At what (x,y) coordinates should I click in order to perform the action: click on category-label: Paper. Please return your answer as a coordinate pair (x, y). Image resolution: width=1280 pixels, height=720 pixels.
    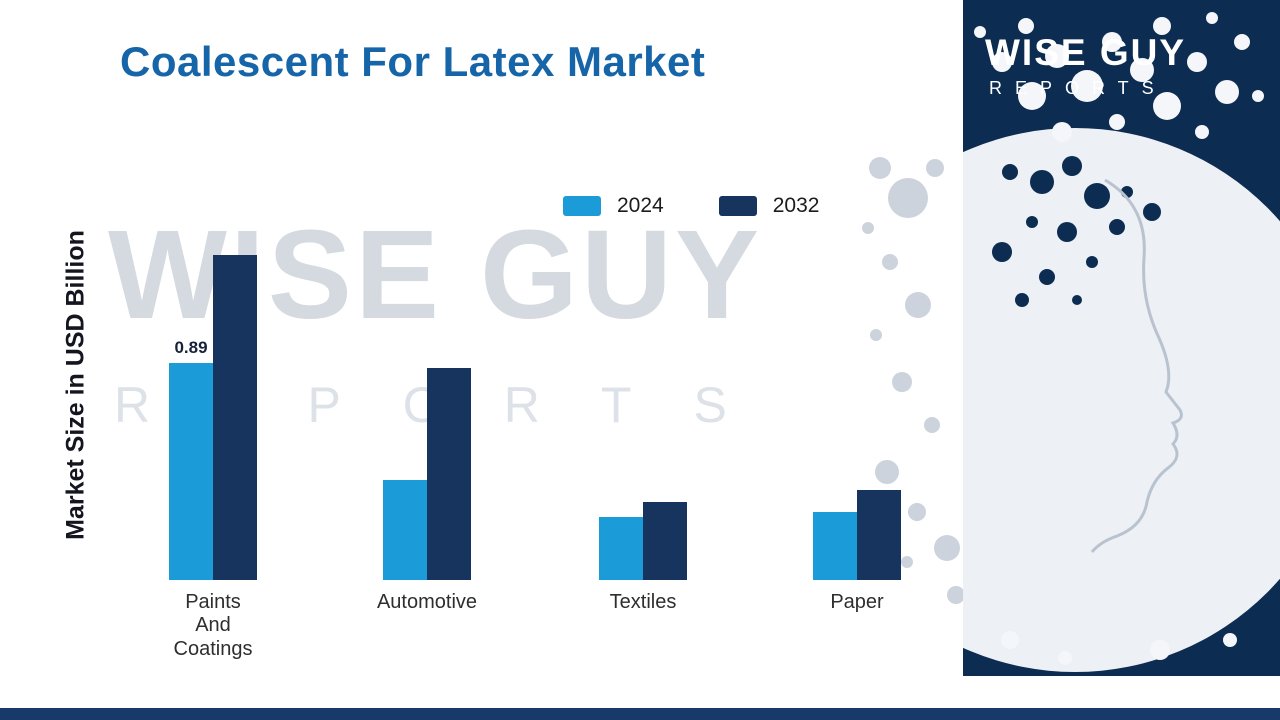
    Looking at the image, I should click on (857, 602).